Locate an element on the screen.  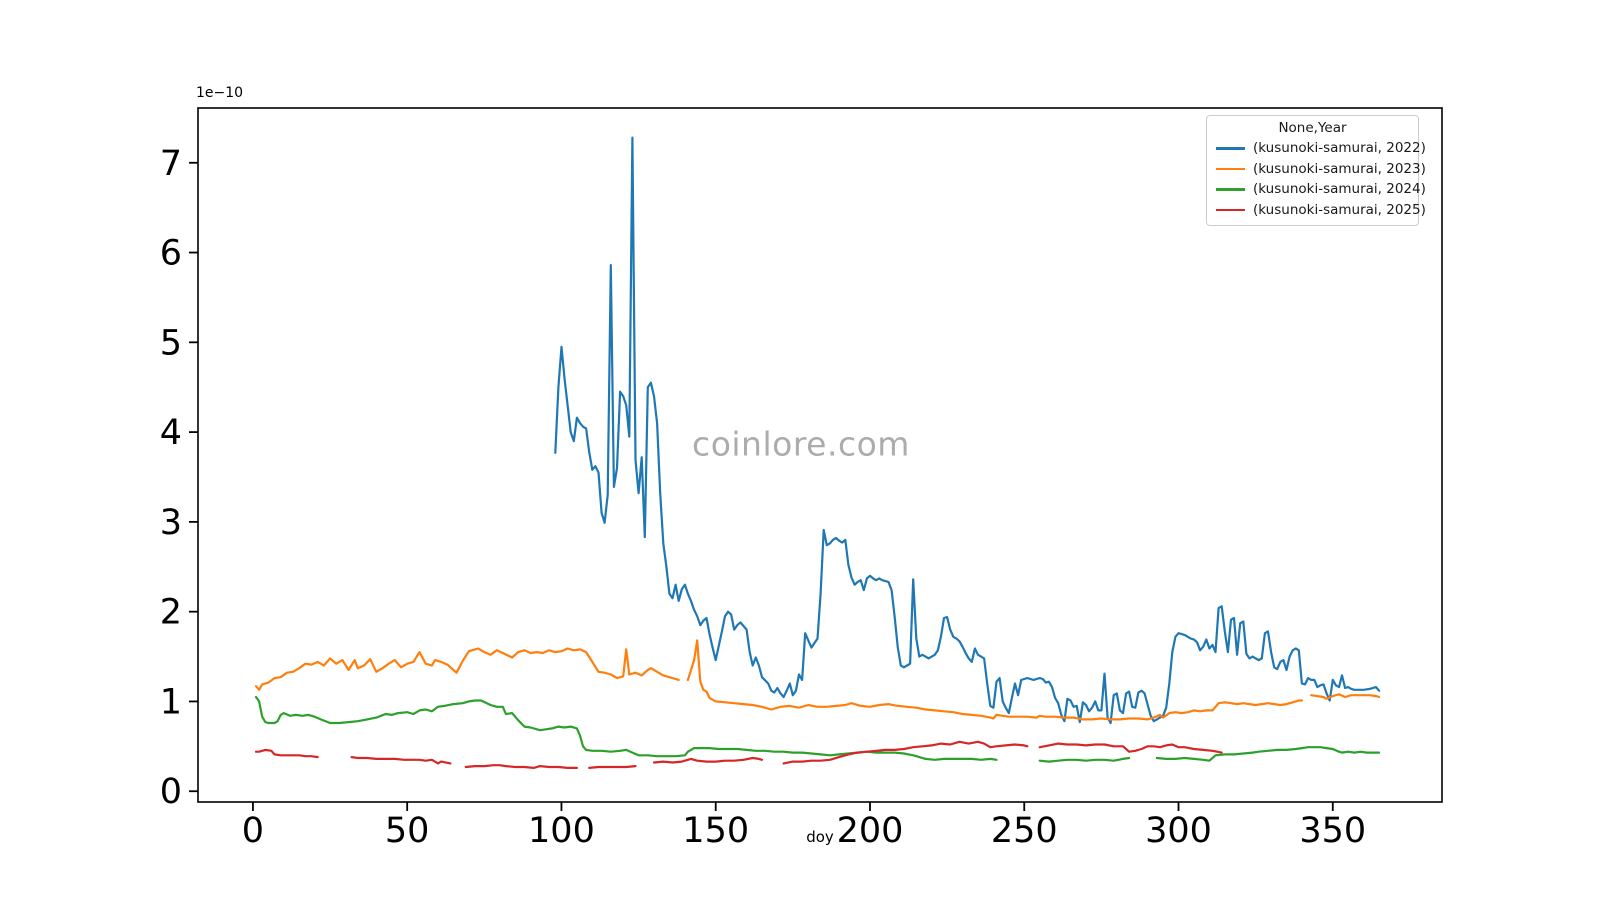
x-tick-label: 250 is located at coordinates (1024, 831).